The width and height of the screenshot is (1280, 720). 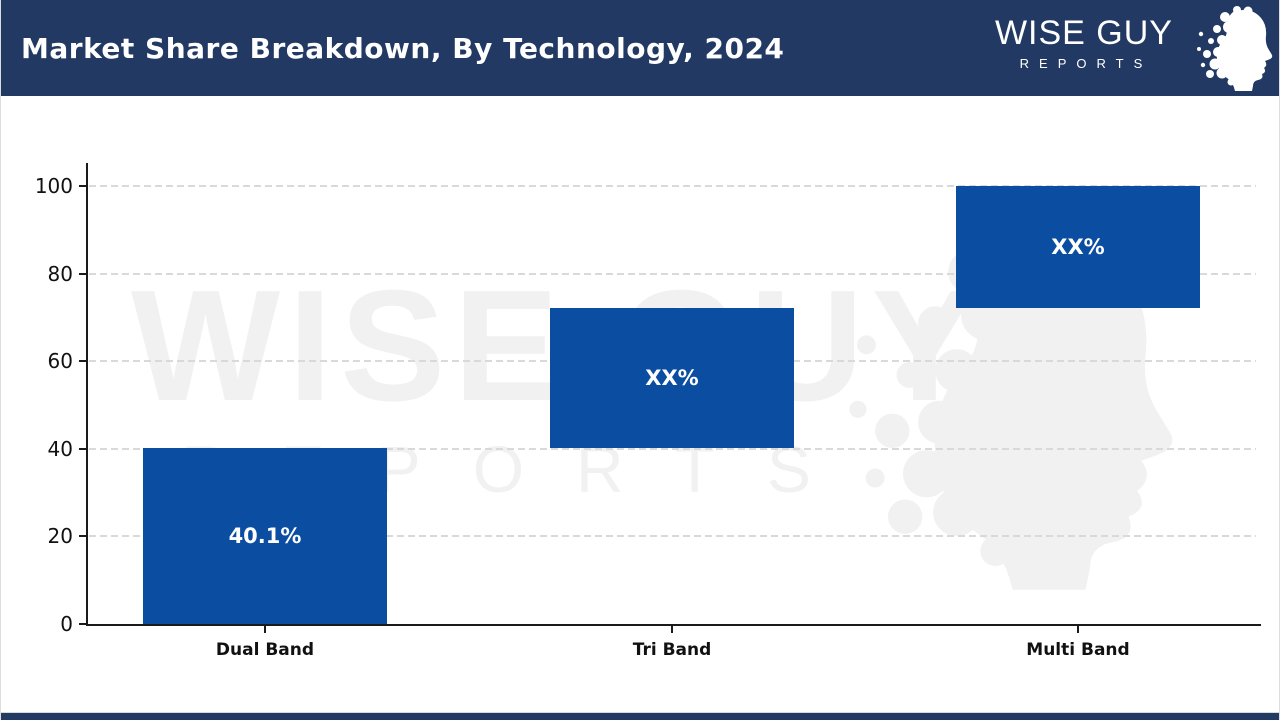 What do you see at coordinates (87, 394) in the screenshot?
I see `y-axis-spine` at bounding box center [87, 394].